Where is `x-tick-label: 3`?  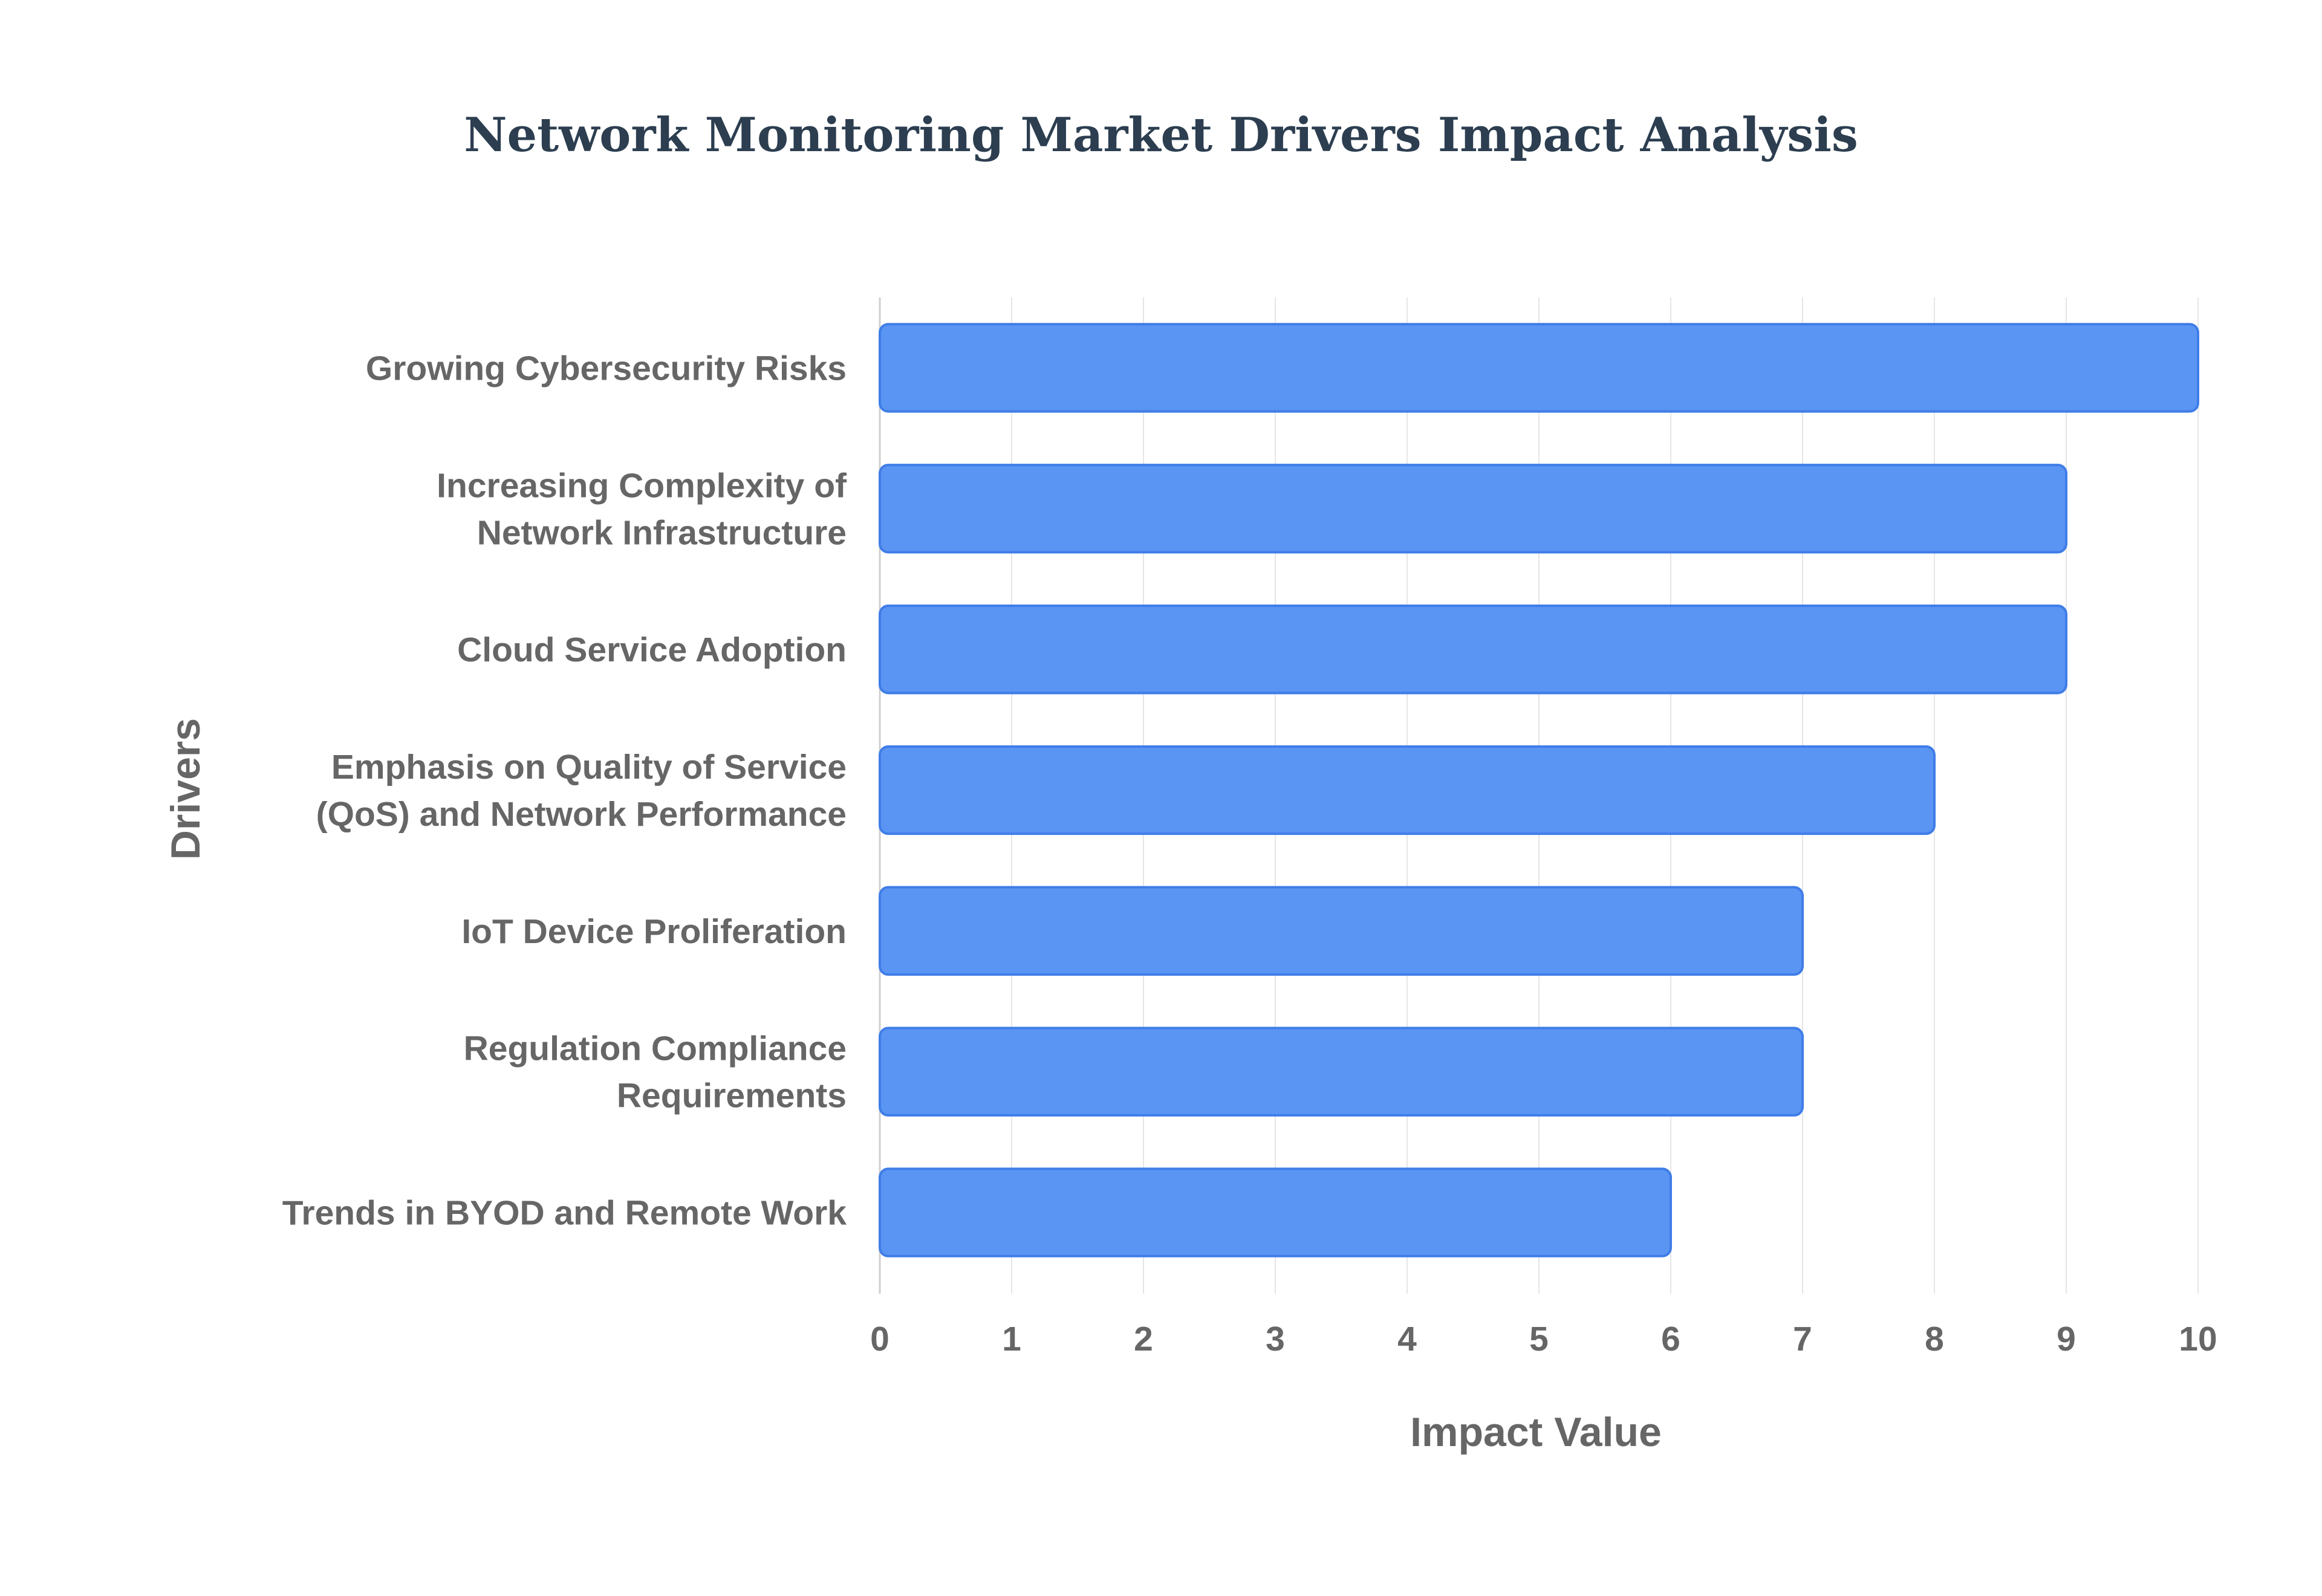 x-tick-label: 3 is located at coordinates (1275, 1339).